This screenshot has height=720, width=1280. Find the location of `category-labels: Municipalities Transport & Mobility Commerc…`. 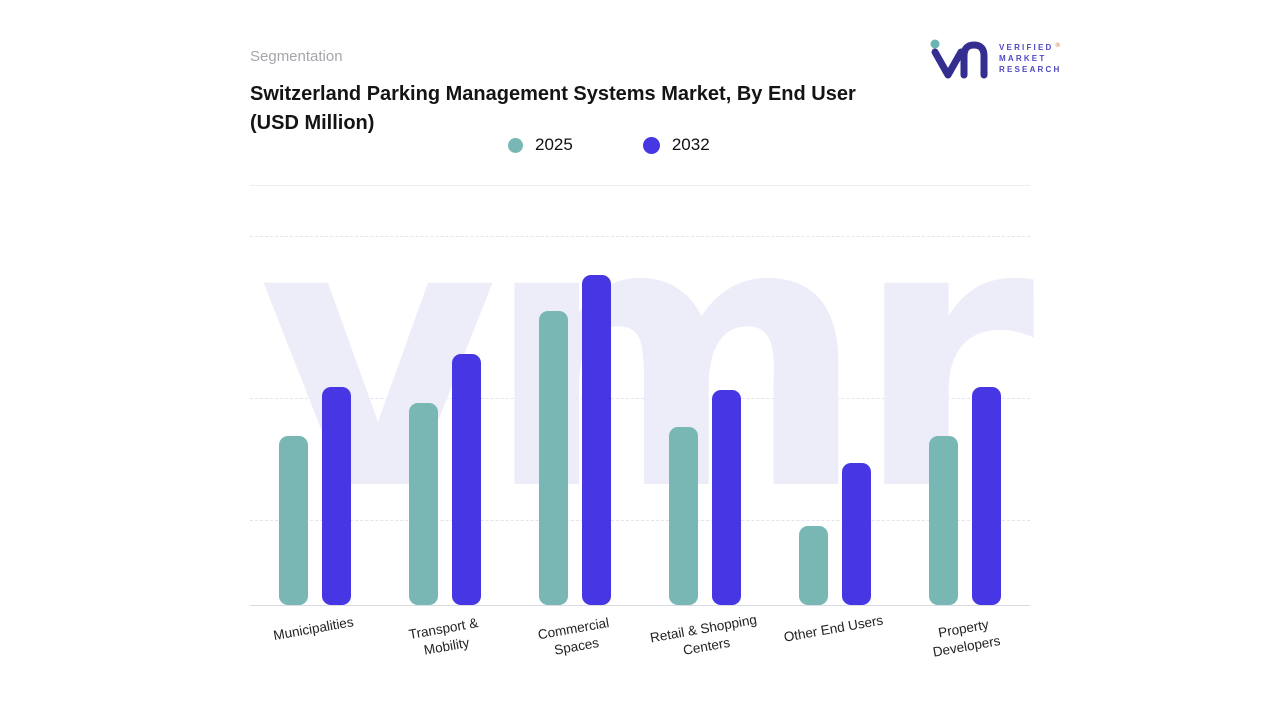

category-labels: Municipalities Transport & Mobility Commerc… is located at coordinates (640, 635).